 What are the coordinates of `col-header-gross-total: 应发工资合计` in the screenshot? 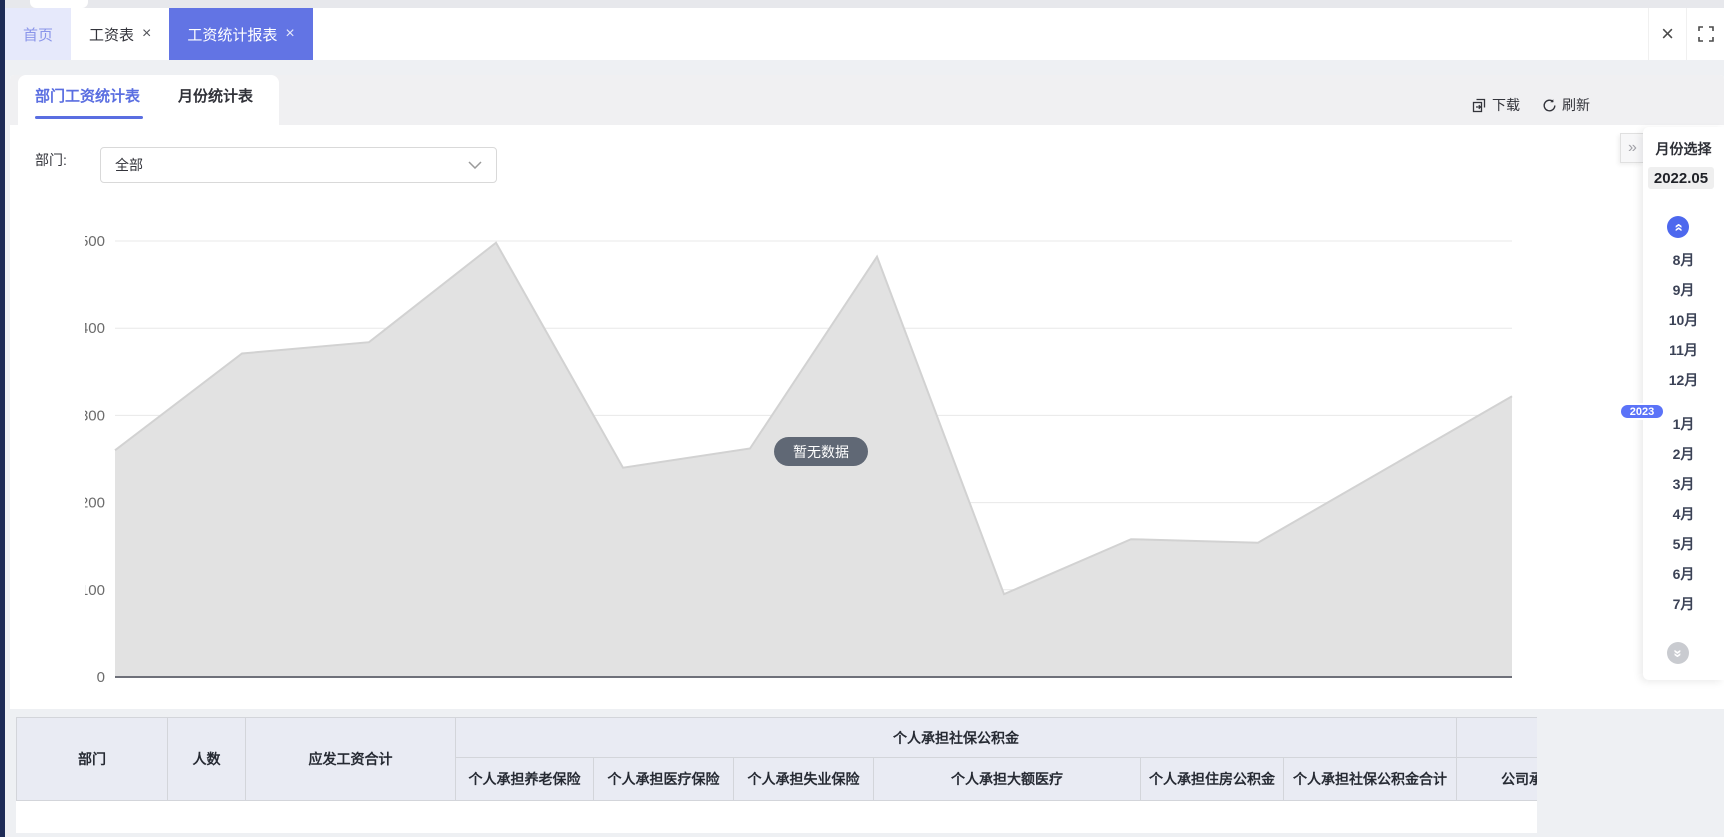 It's located at (350, 759).